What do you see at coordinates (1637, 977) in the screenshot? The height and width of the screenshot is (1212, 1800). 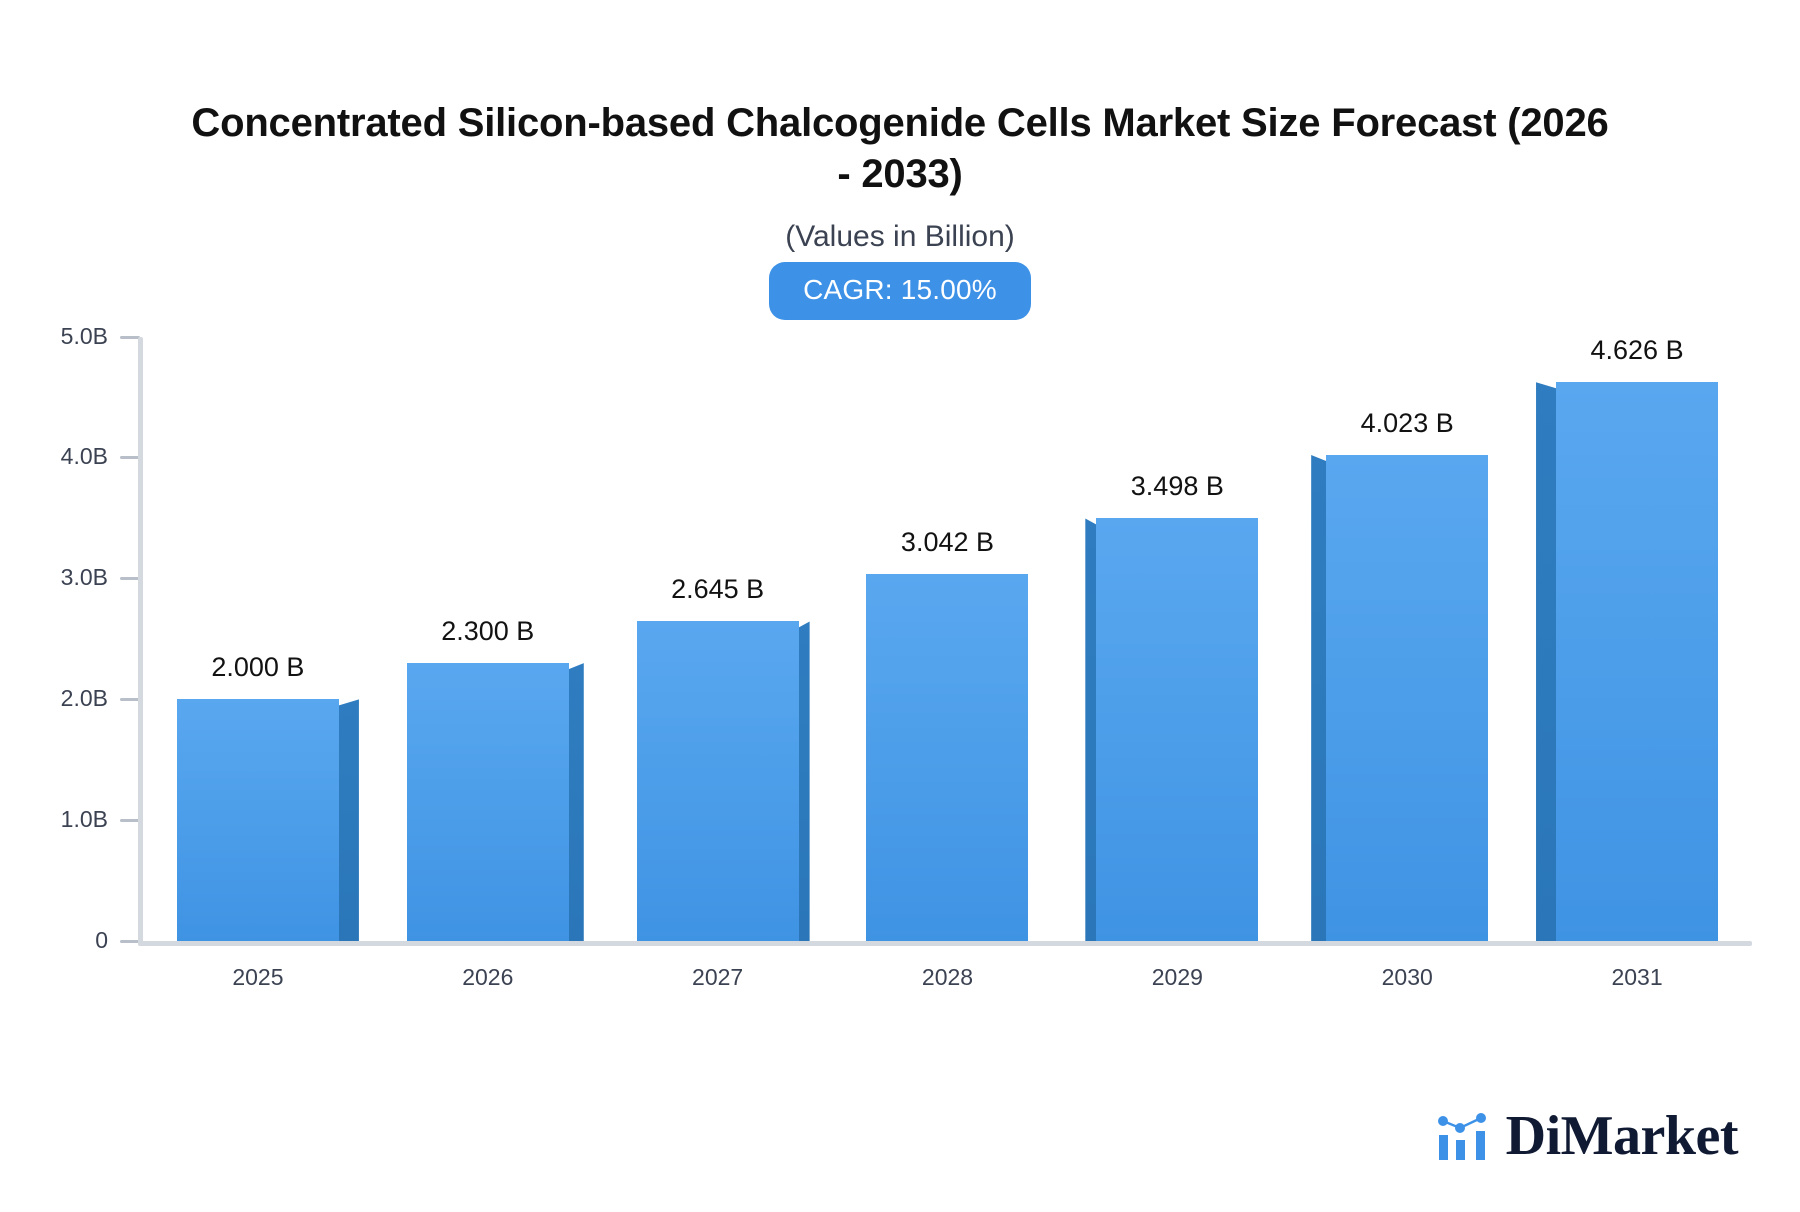 I see `x-axis-tick-label: 2031` at bounding box center [1637, 977].